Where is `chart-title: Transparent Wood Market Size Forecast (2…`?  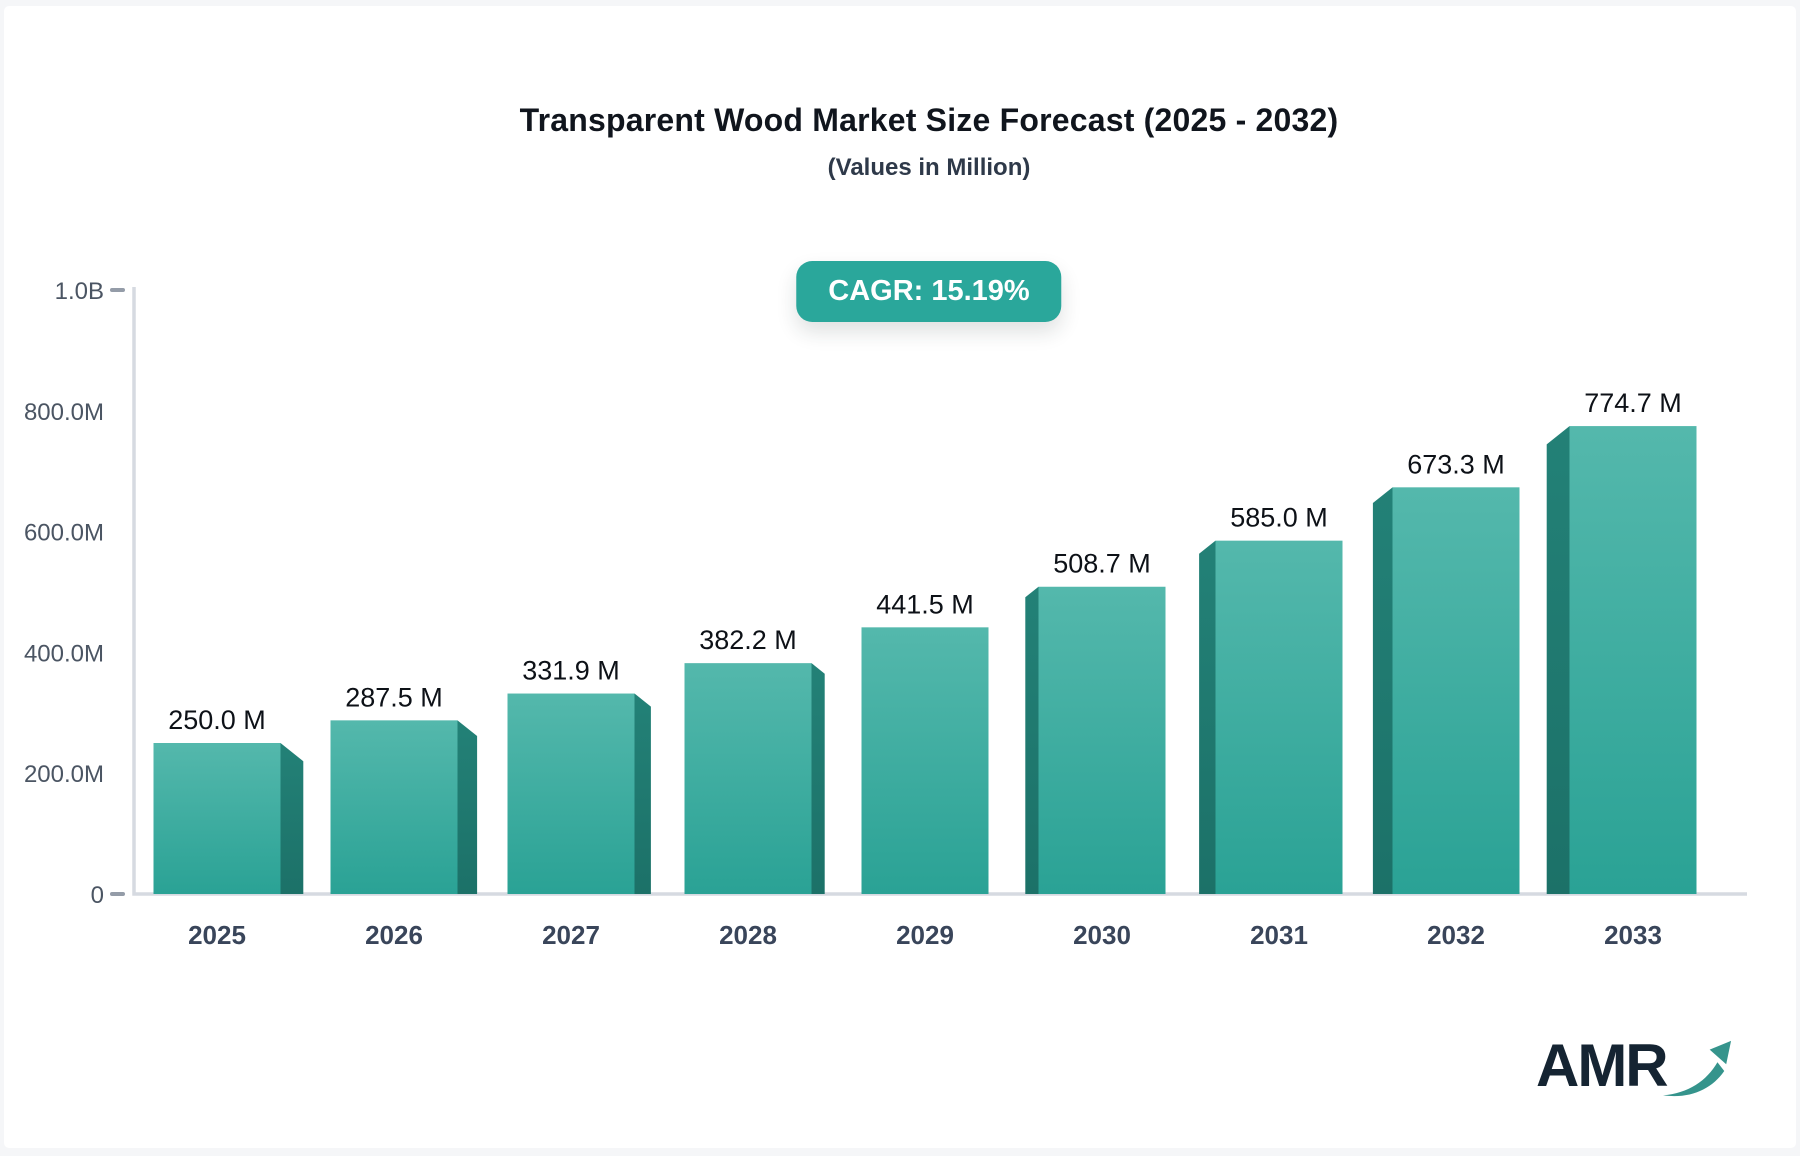 chart-title: Transparent Wood Market Size Forecast (2… is located at coordinates (929, 120).